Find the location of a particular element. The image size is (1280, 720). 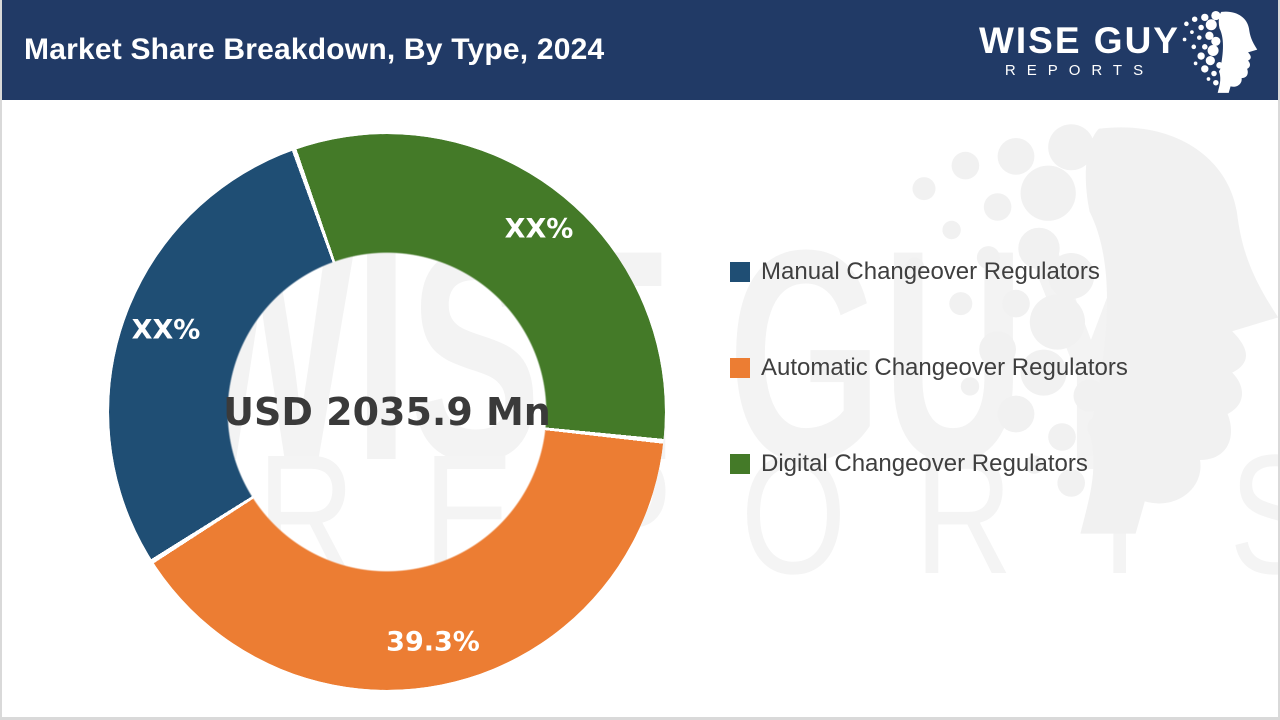

slice-label-automatic: 39.3% is located at coordinates (433, 642).